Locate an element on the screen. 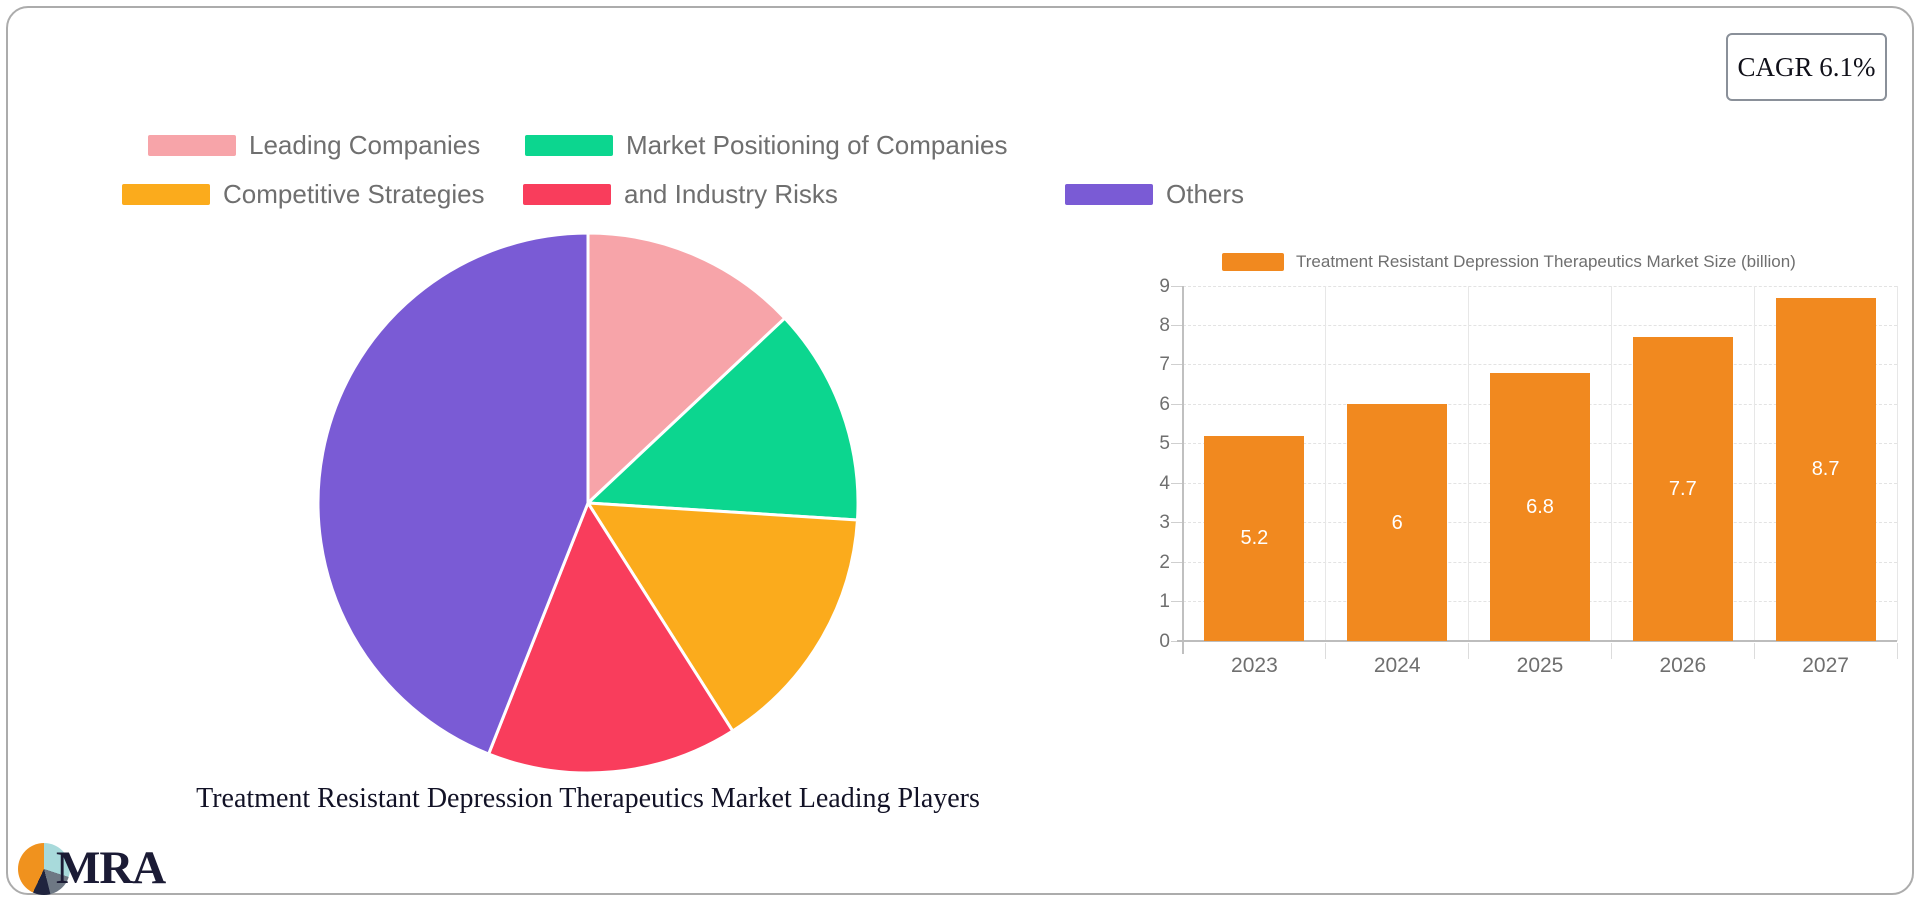 The width and height of the screenshot is (1920, 901). x-axis-category-label: 2024 is located at coordinates (1397, 665).